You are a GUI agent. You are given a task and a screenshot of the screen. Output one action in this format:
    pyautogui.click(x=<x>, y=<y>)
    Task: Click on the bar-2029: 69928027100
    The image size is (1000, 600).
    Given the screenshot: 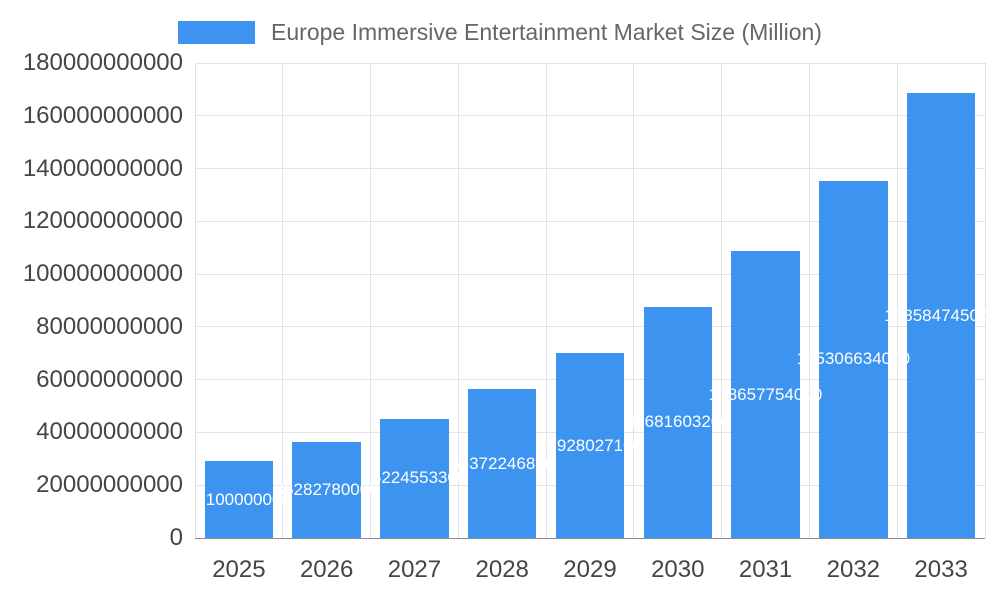 What is the action you would take?
    pyautogui.click(x=590, y=445)
    